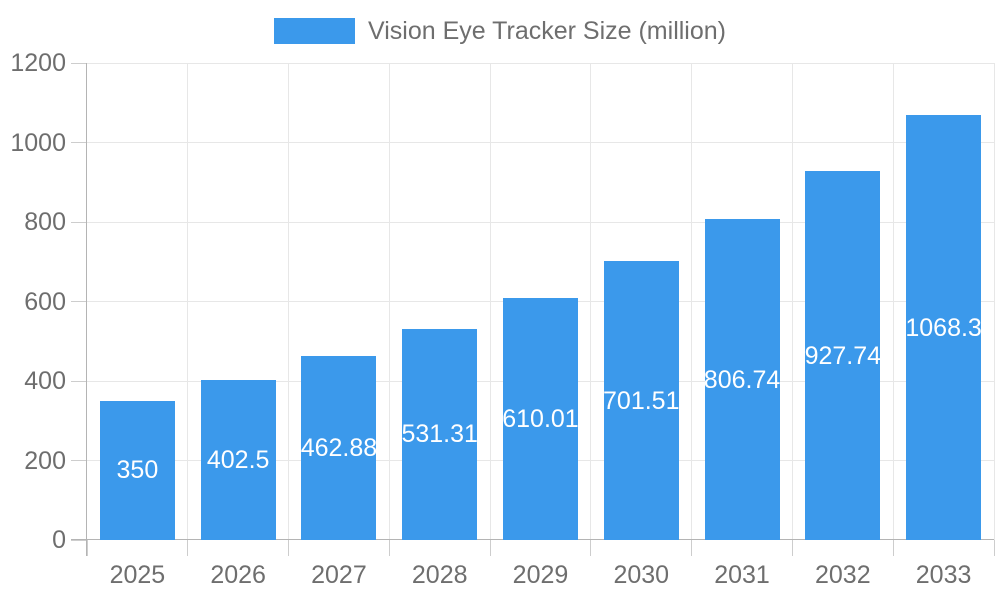 The image size is (1000, 600). I want to click on bar-value-label: 927.74, so click(843, 355).